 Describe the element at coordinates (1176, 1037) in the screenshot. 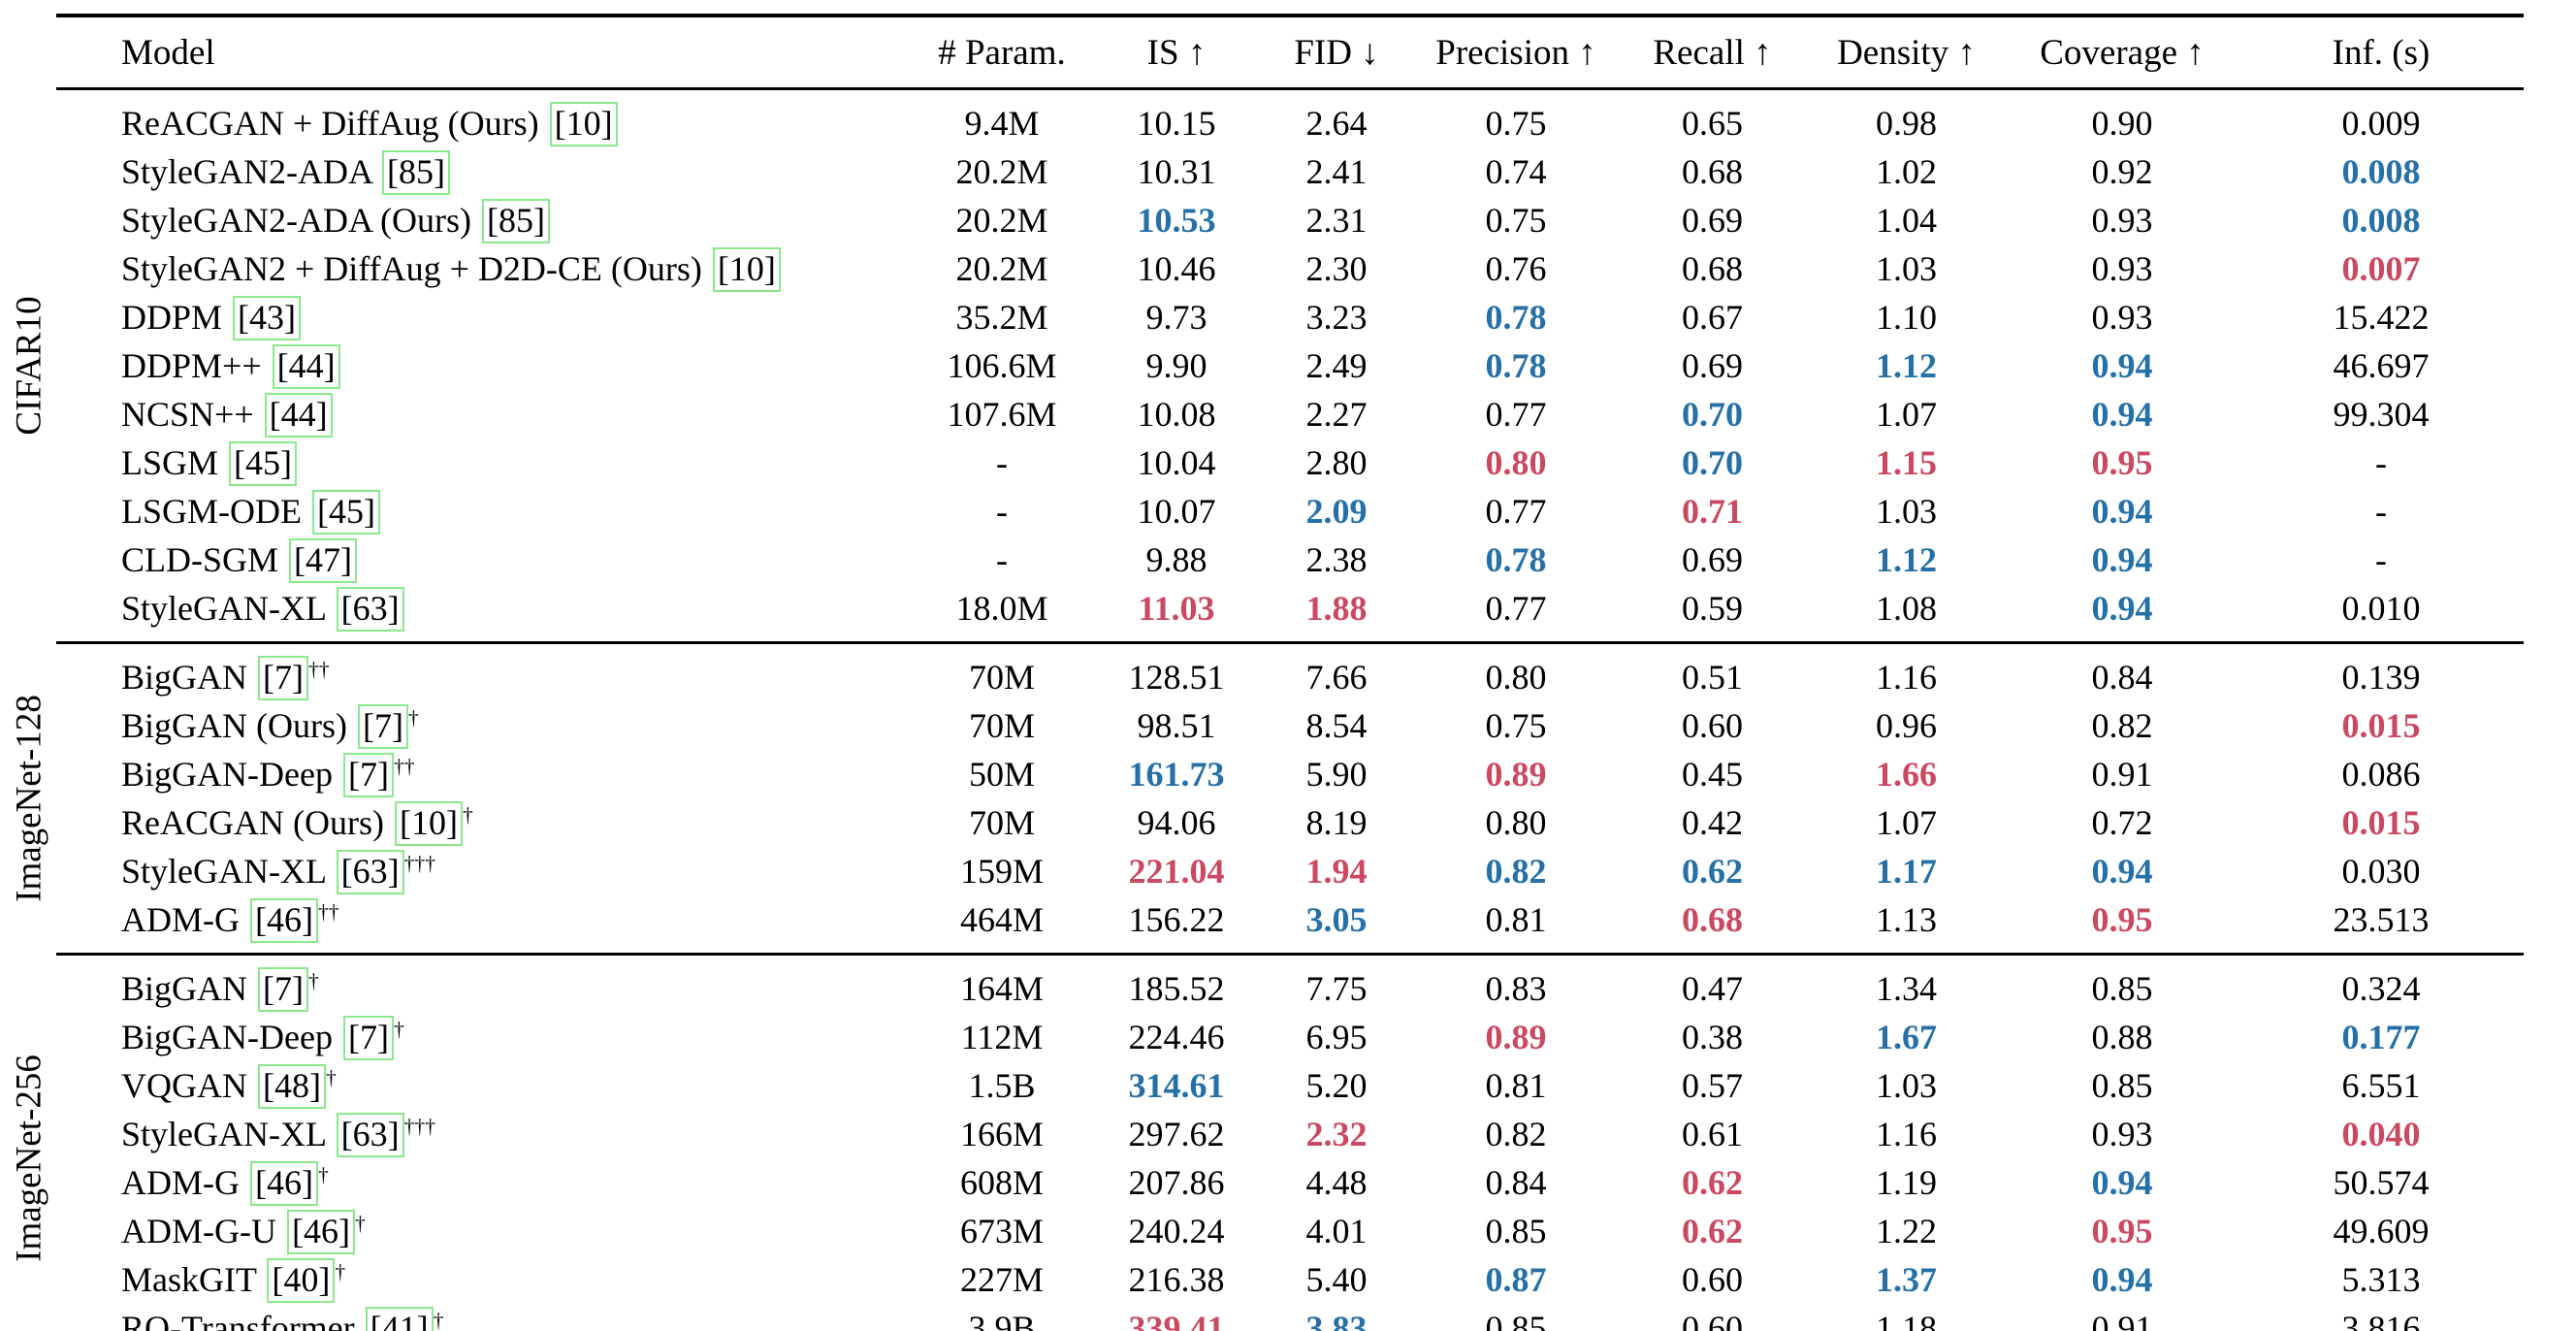

I see `metric-cell-is: 224.46` at that location.